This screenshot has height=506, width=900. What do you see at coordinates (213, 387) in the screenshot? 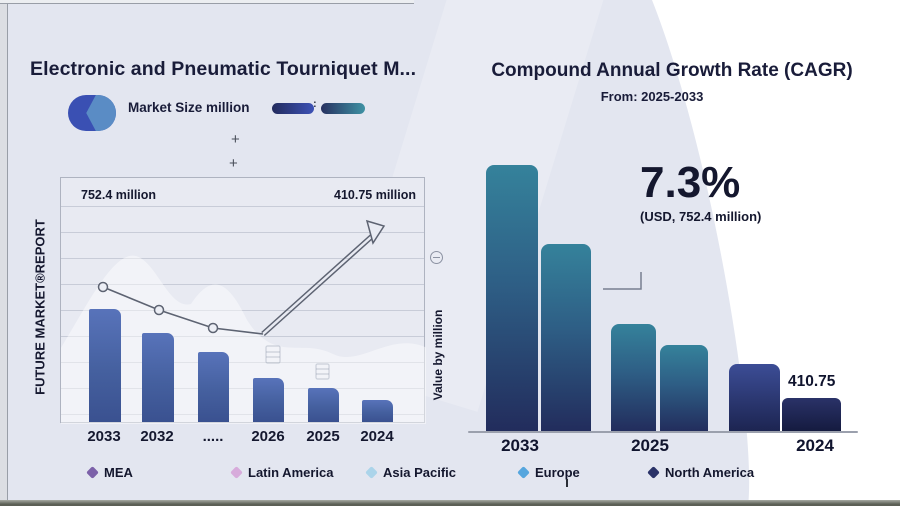
I see `left-bar-dots` at bounding box center [213, 387].